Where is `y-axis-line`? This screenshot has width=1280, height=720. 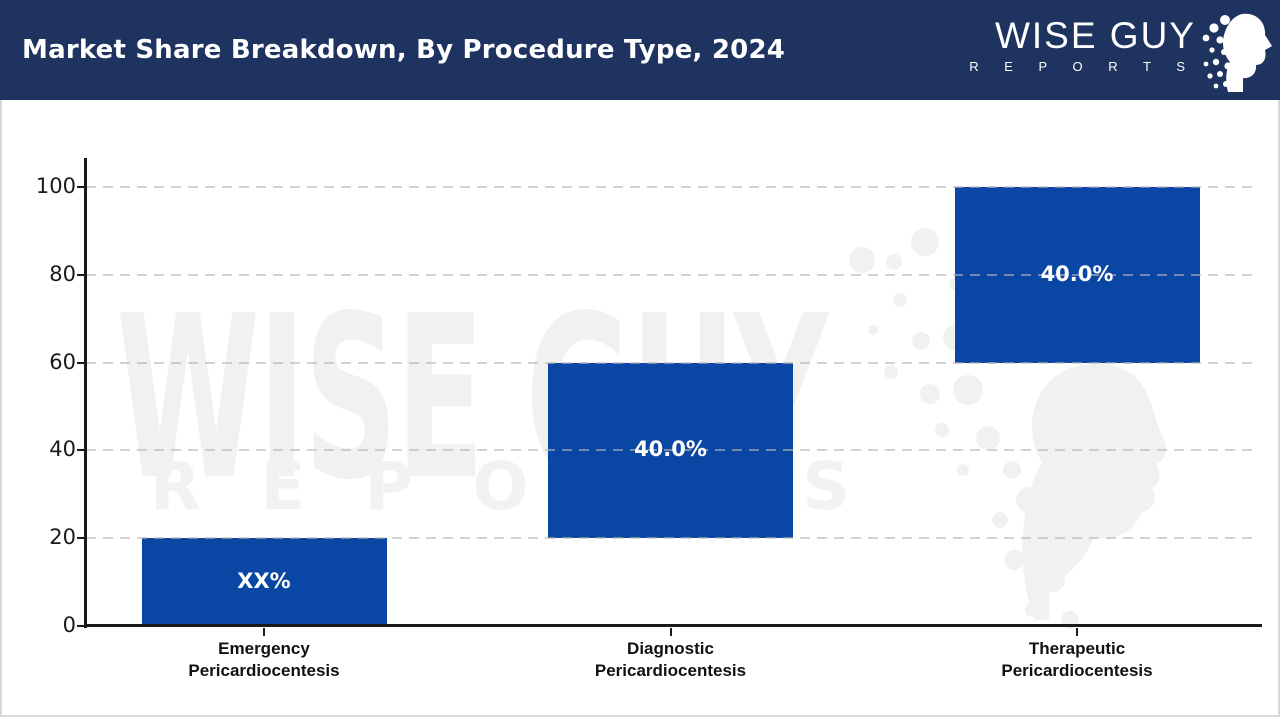
y-axis-line is located at coordinates (85, 393).